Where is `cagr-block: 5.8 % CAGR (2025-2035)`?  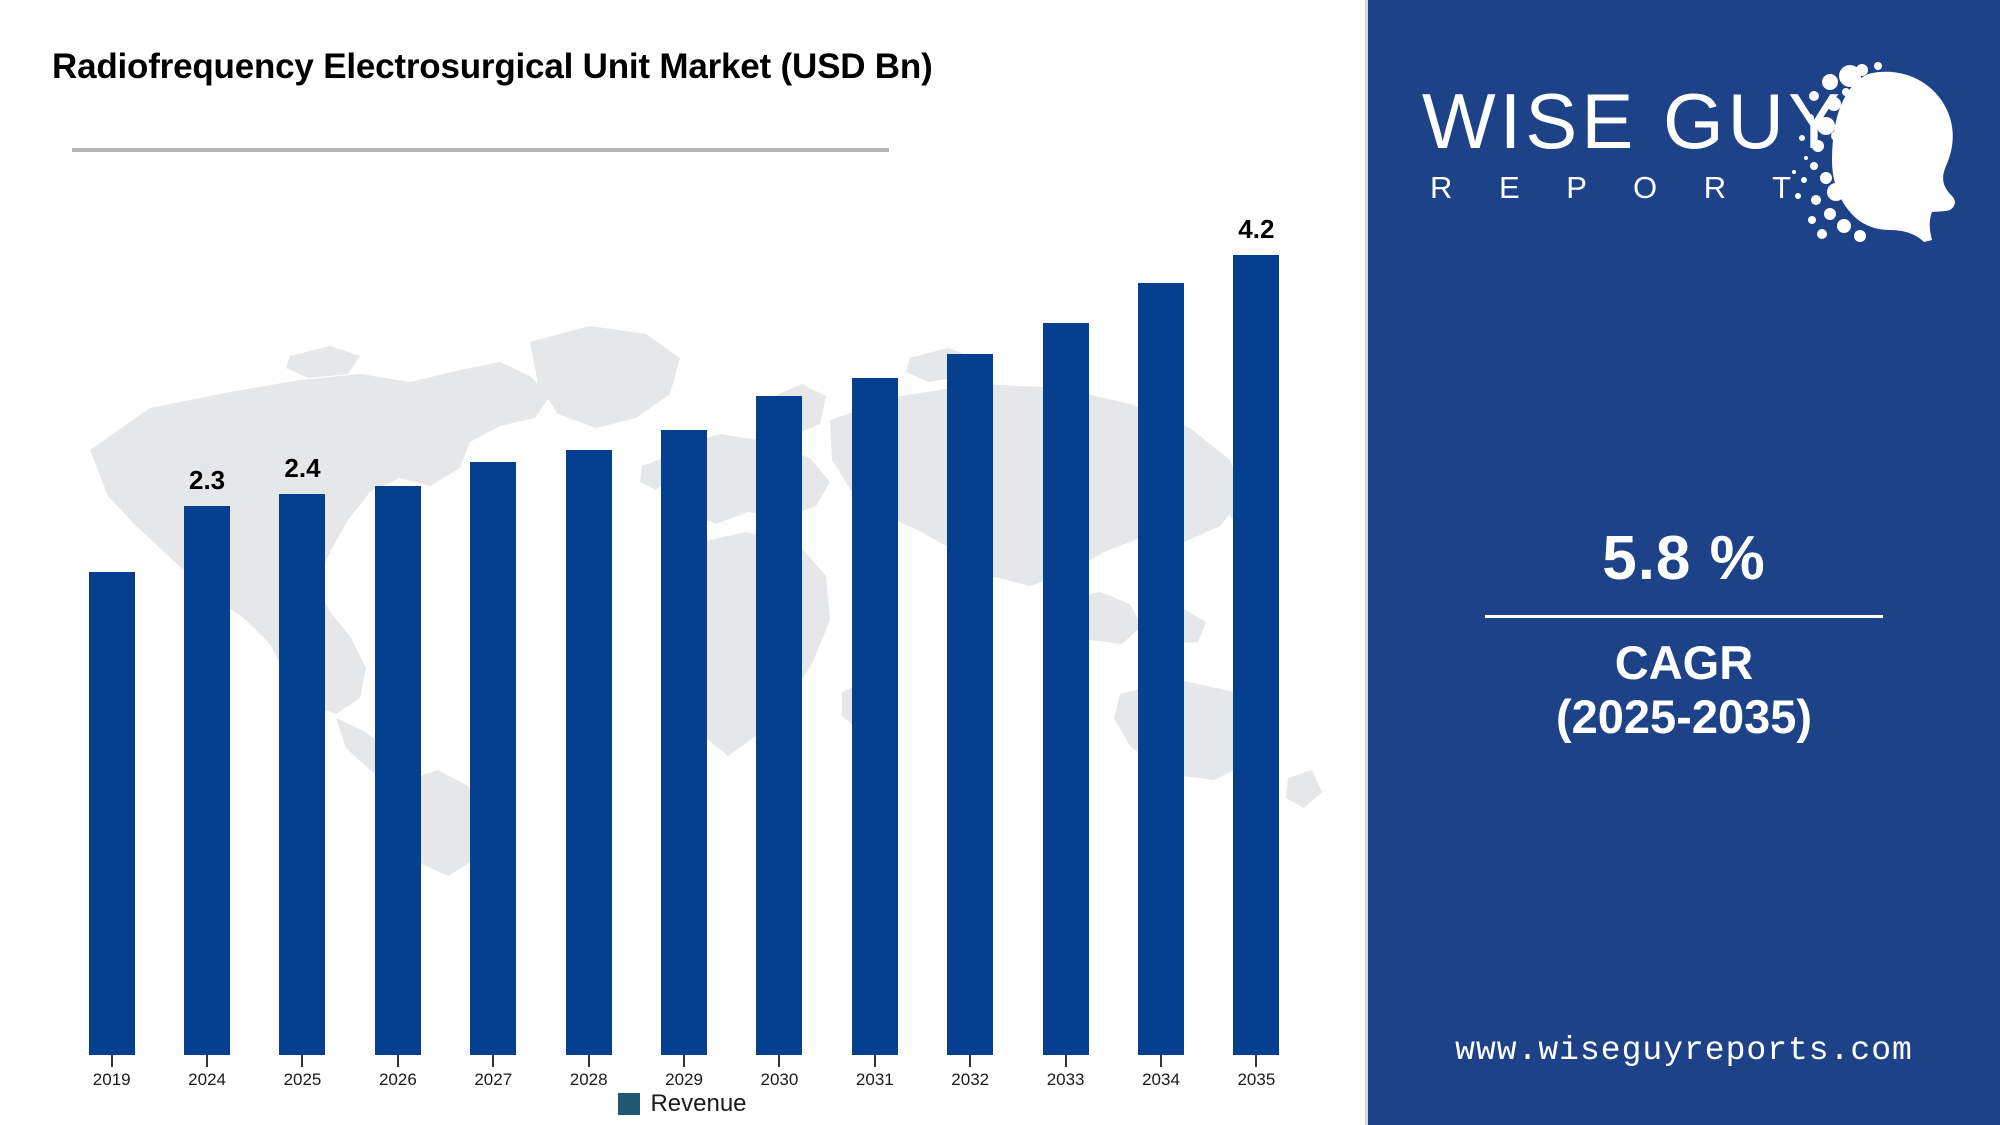
cagr-block: 5.8 % CAGR (2025-2035) is located at coordinates (1684, 634).